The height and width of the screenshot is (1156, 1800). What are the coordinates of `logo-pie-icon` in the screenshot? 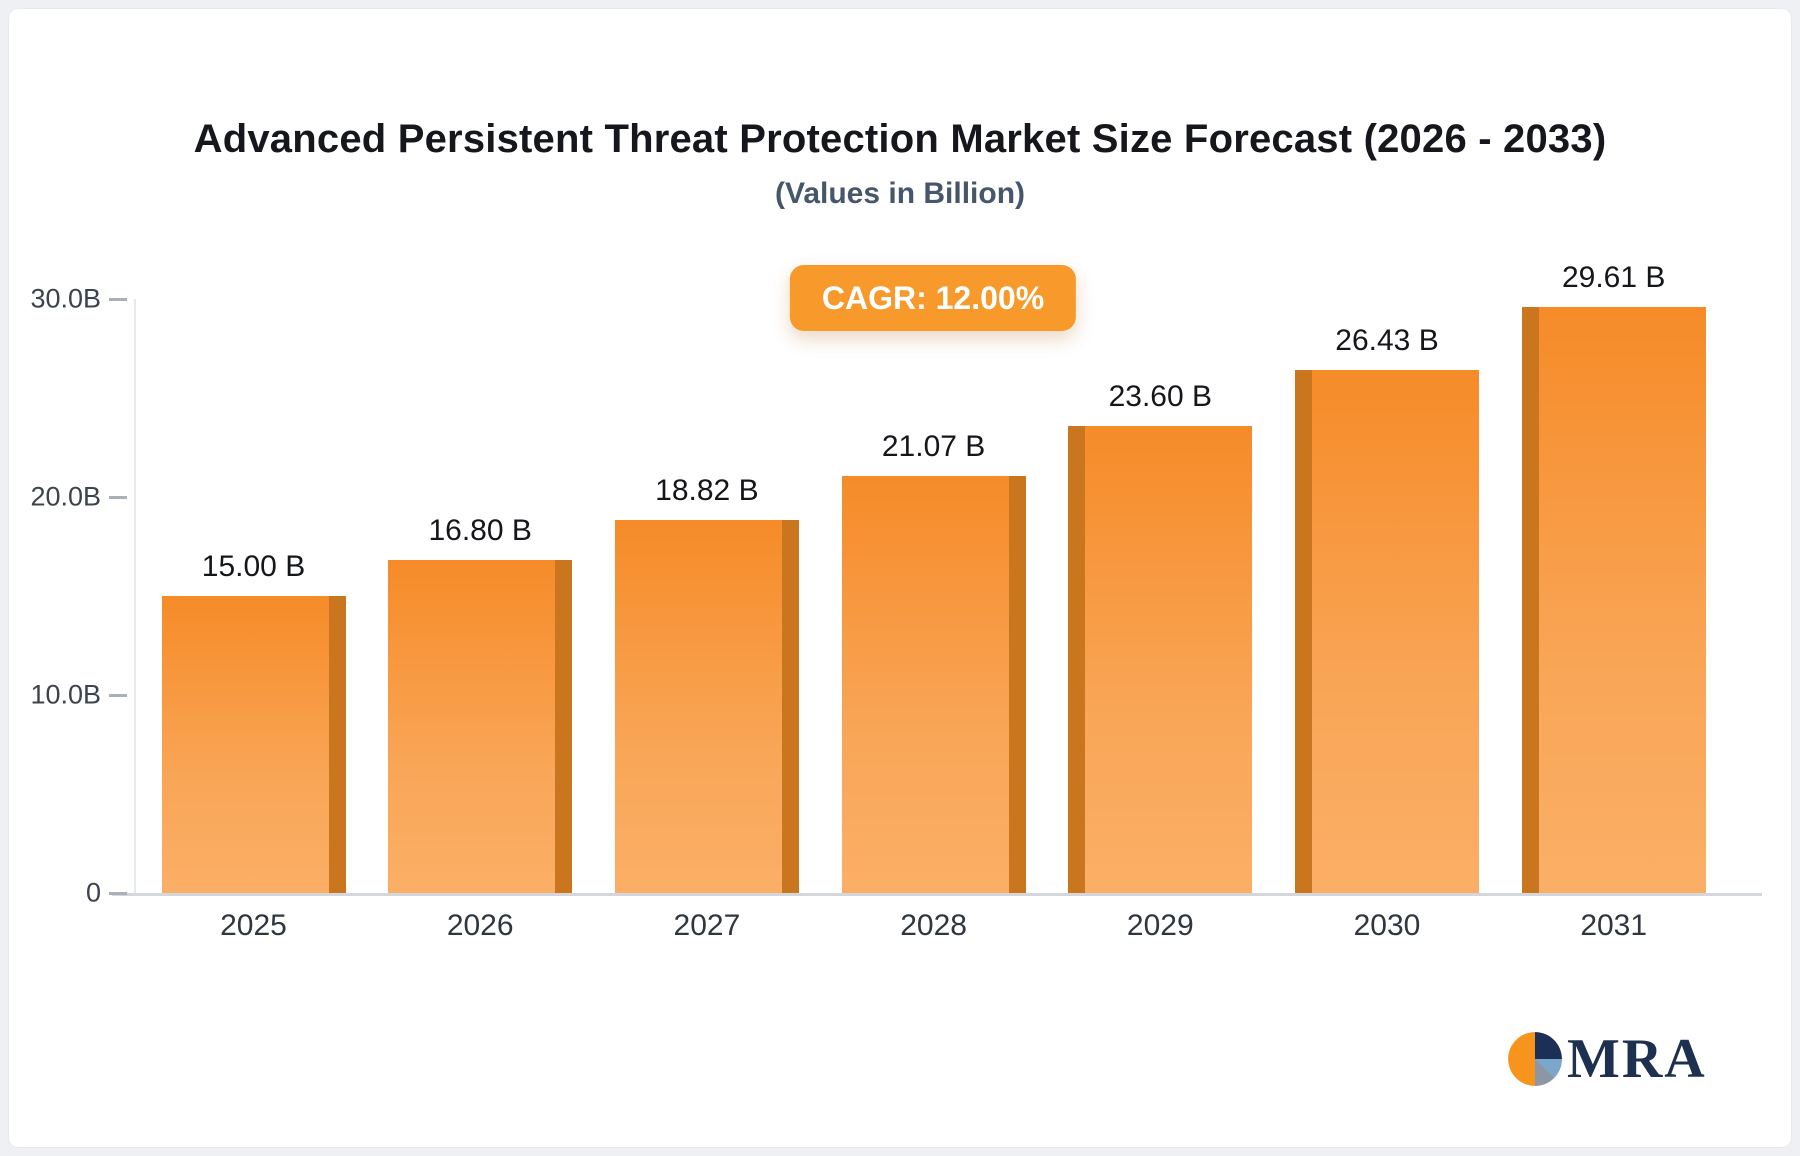 It's located at (1535, 1059).